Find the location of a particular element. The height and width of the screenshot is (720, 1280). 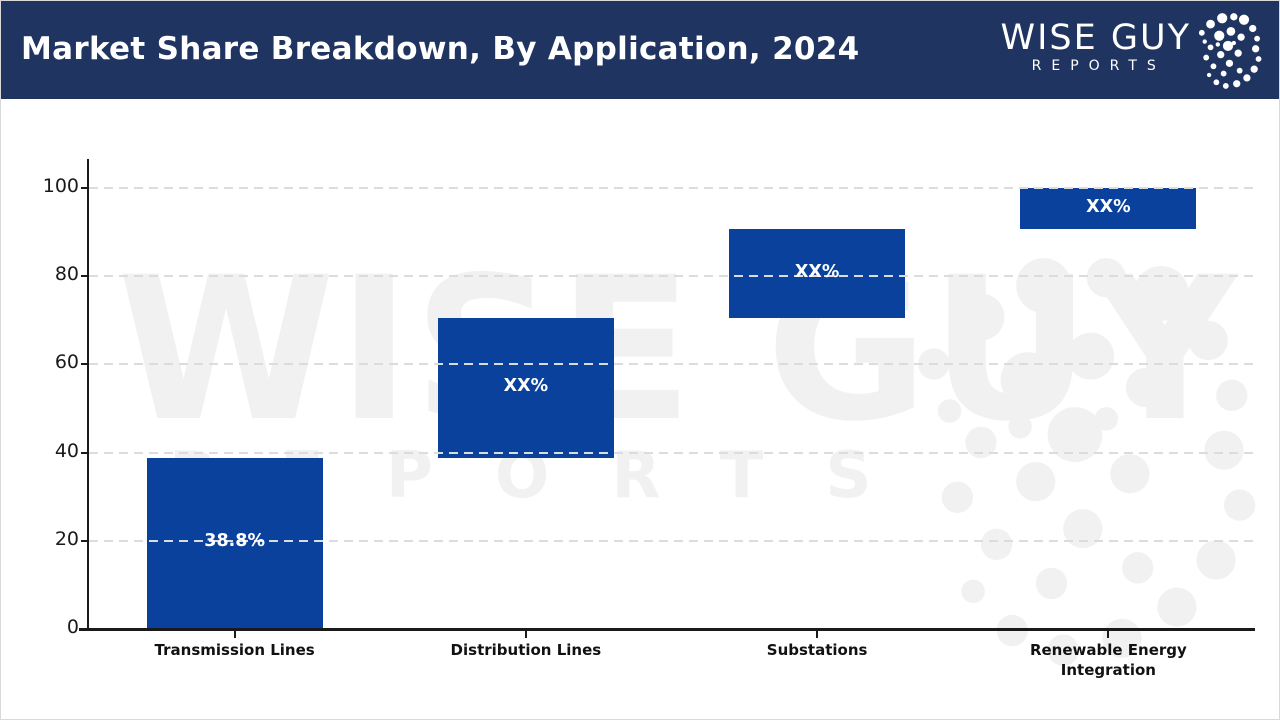

y-axis-tick-label: 20 is located at coordinates (66, 538).